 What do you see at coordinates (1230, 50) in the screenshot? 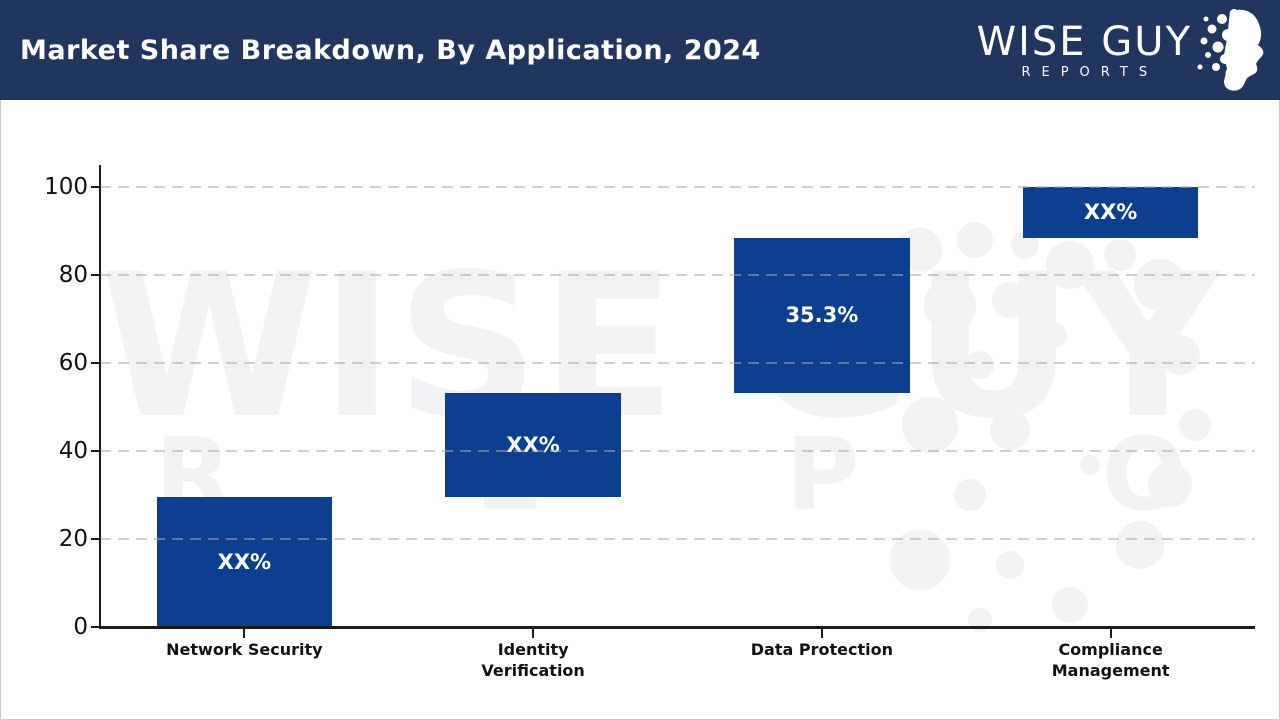
I see `logo-face-icon` at bounding box center [1230, 50].